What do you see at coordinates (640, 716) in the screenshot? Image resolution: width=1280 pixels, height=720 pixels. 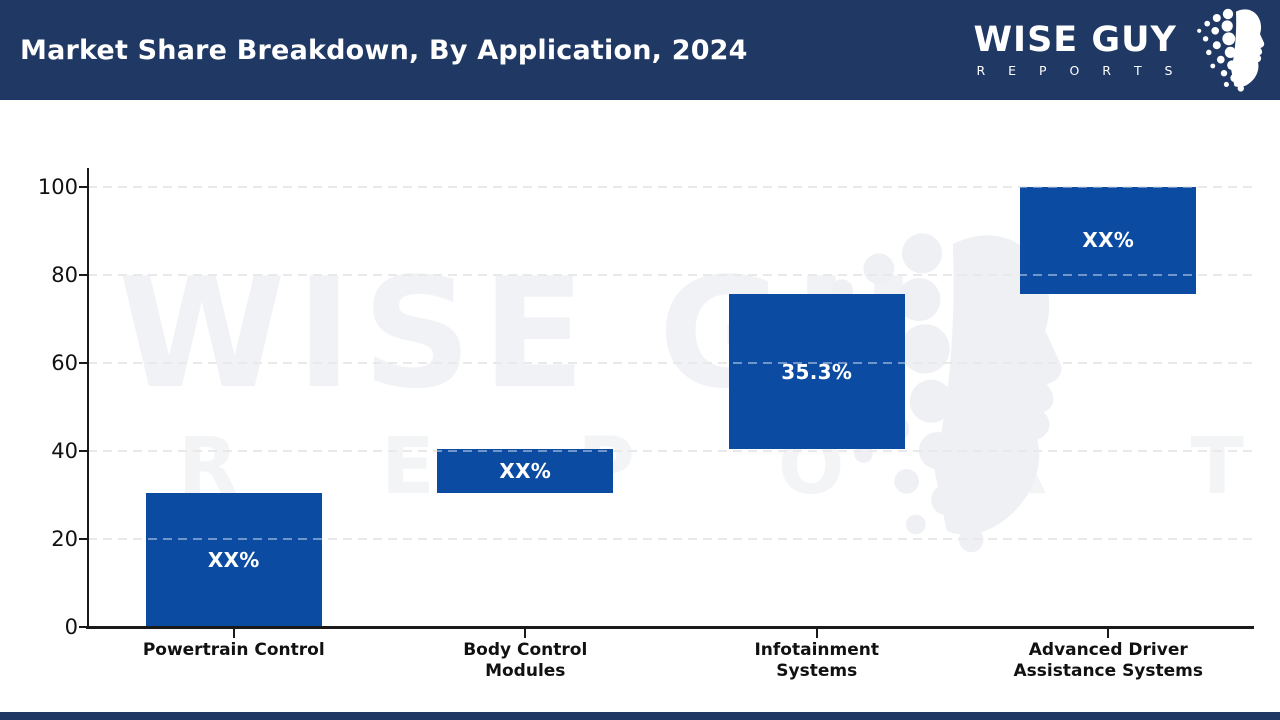 I see `footer-bar` at bounding box center [640, 716].